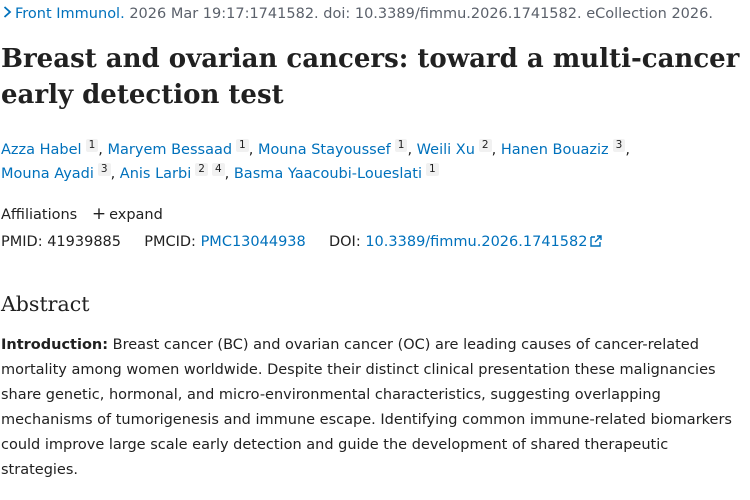  I want to click on doi-value: 10.3389/fimmu.2026.1741582, so click(476, 242).